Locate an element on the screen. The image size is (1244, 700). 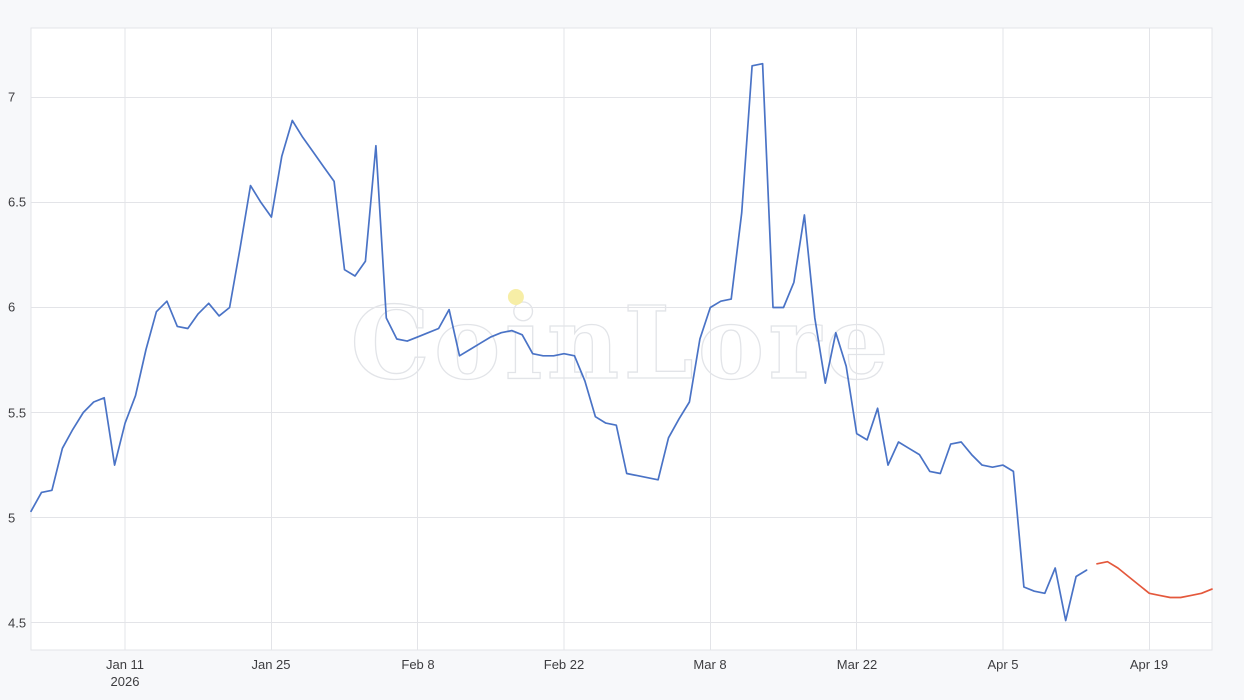
x-axis-label: Feb 8 is located at coordinates (418, 664).